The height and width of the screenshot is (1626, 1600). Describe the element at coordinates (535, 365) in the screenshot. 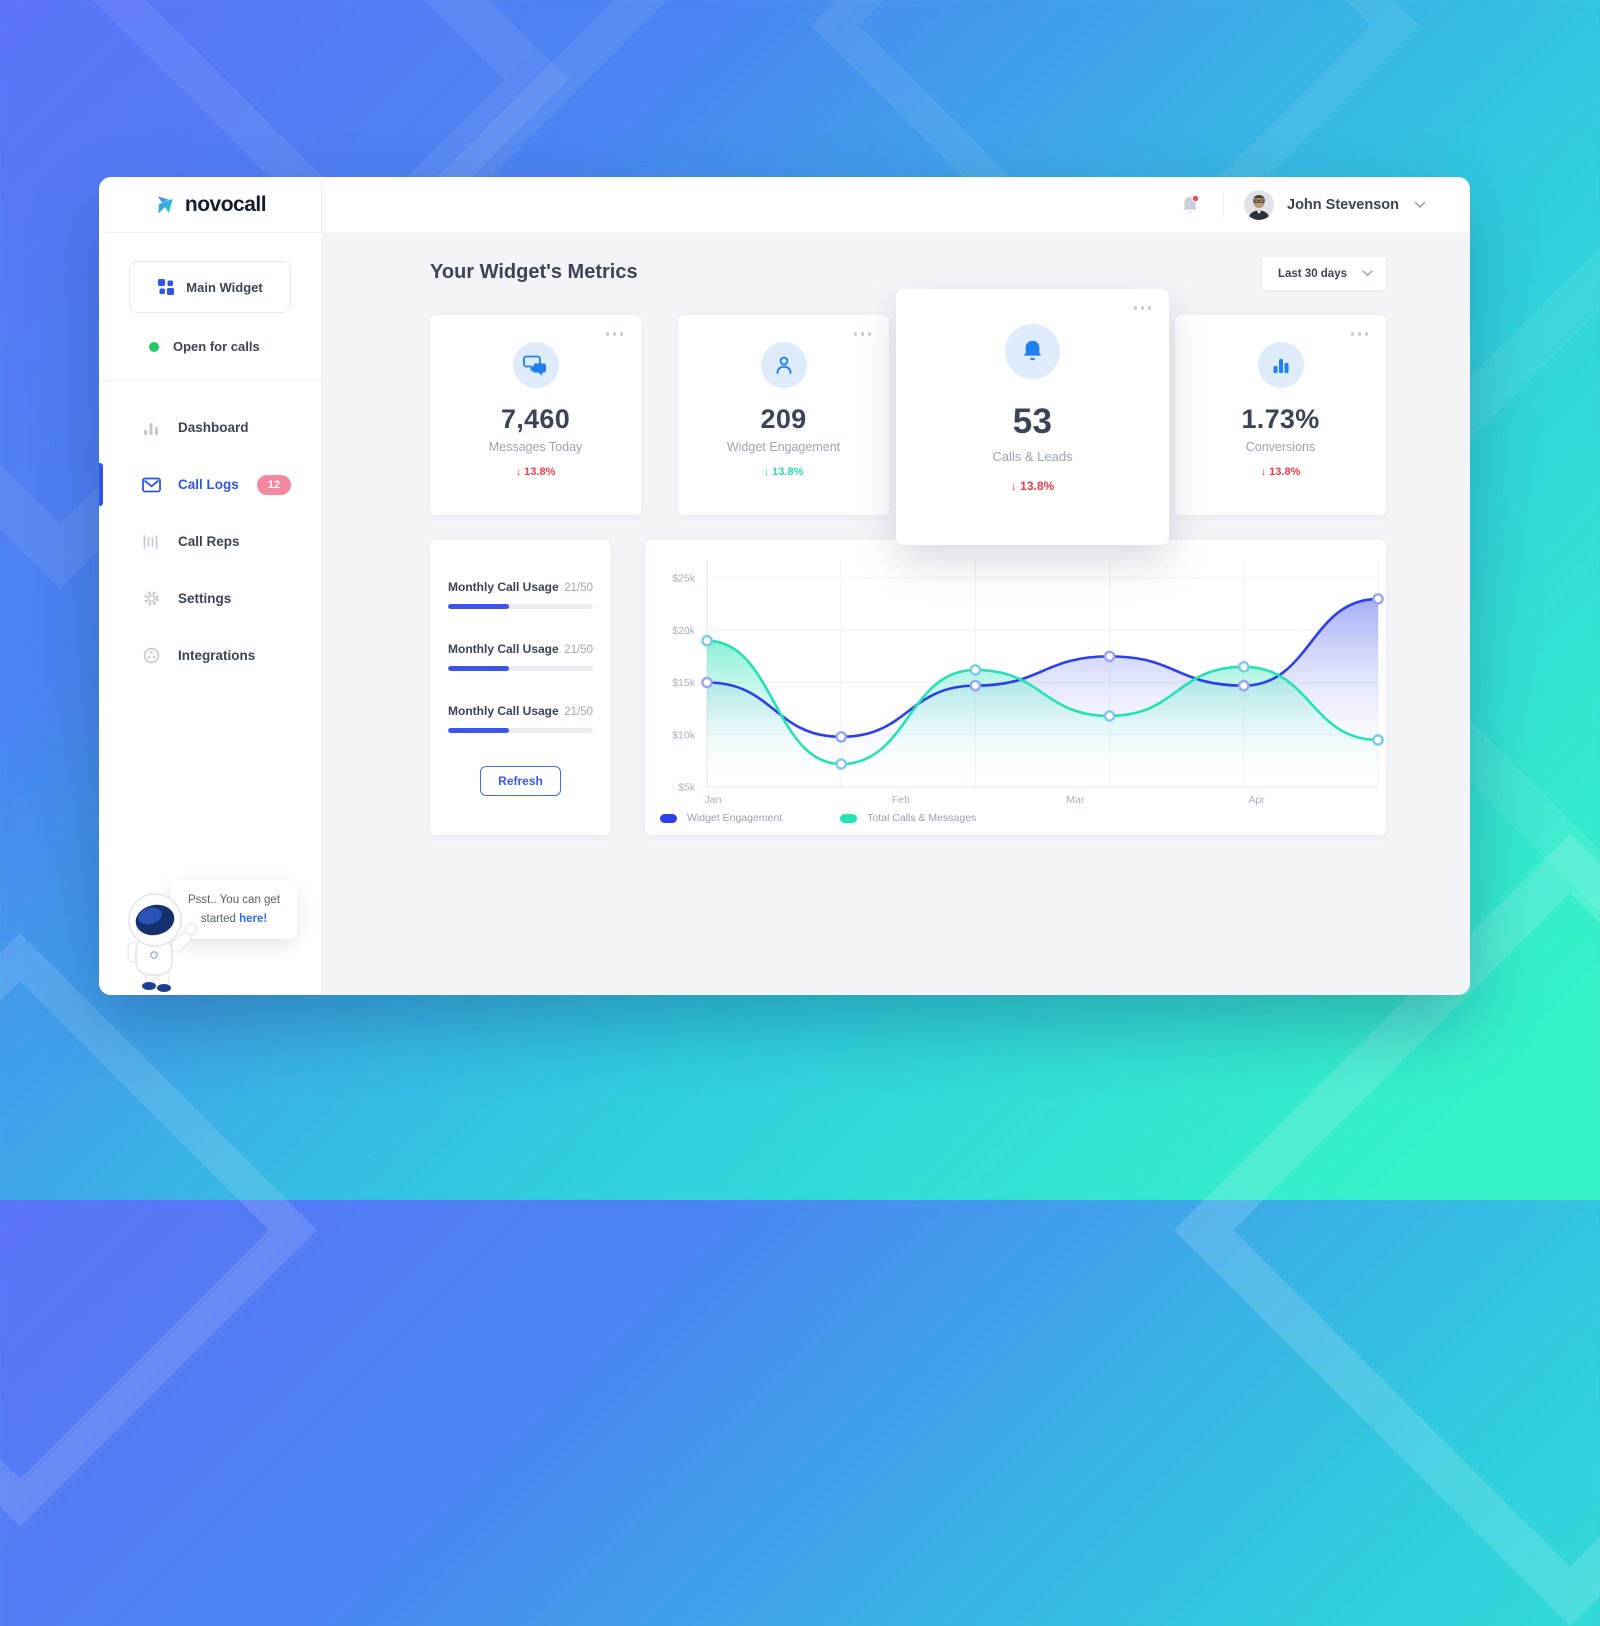

I see `chat-bubbles-icon` at that location.